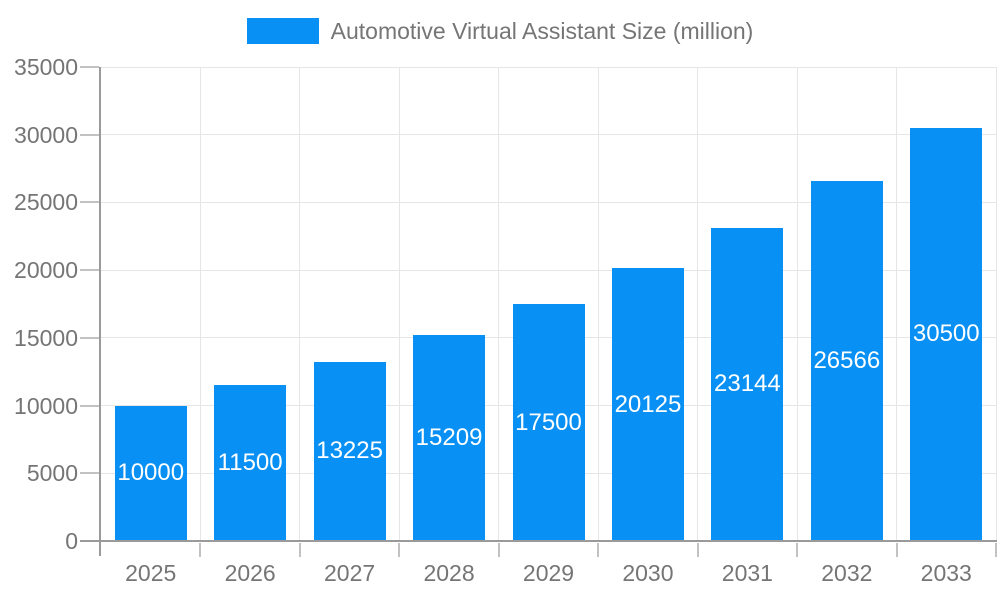 The height and width of the screenshot is (600, 1000). Describe the element at coordinates (151, 573) in the screenshot. I see `x-axis-category-label: 2025` at that location.